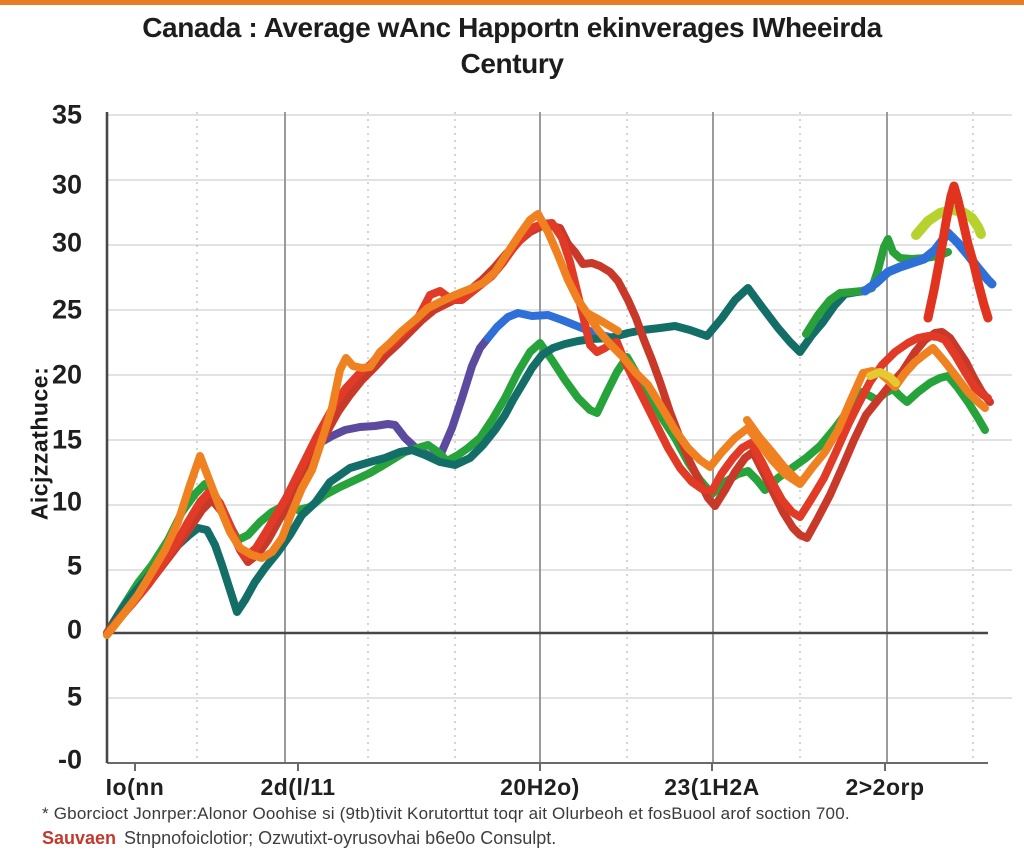  What do you see at coordinates (39, 443) in the screenshot?
I see `y-axis-title: Aicjzzathuce:` at bounding box center [39, 443].